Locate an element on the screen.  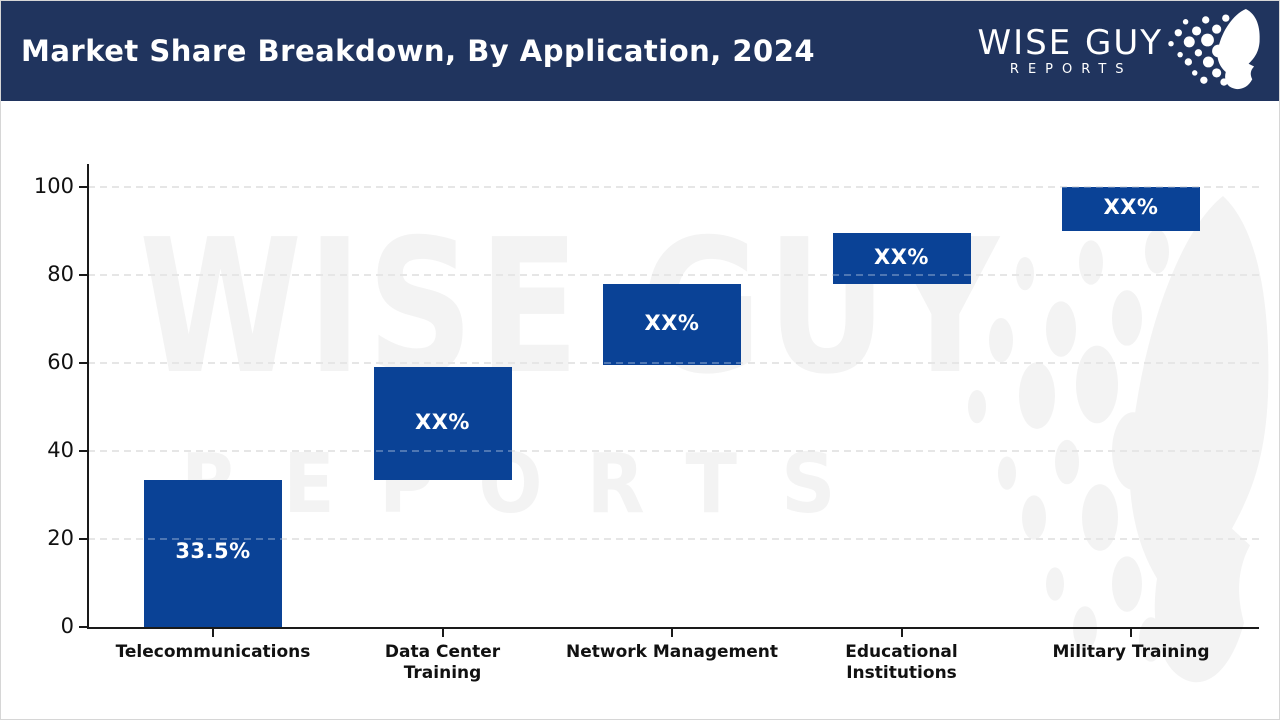
x-label-network-management: Network Management is located at coordinates (672, 652).